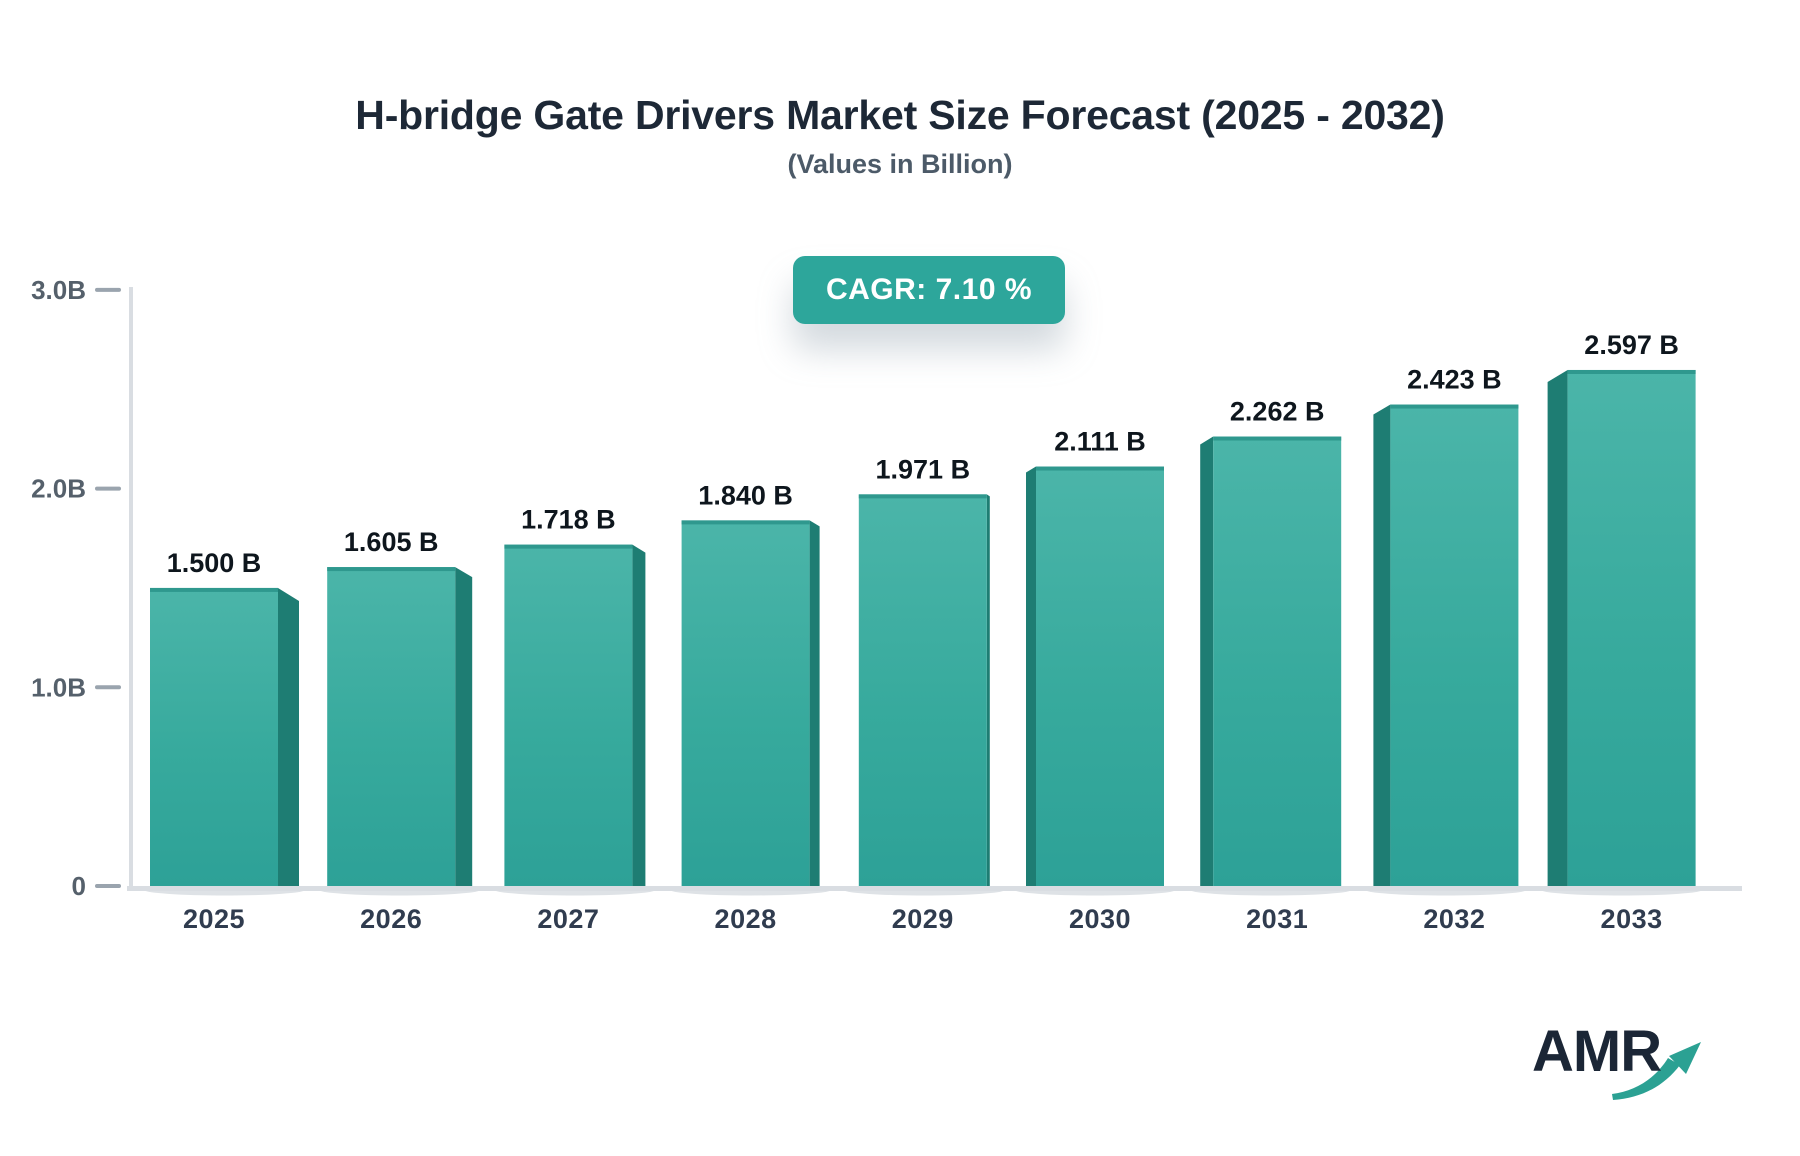 The width and height of the screenshot is (1800, 1156). I want to click on bar-value-label: 1.605 B, so click(391, 542).